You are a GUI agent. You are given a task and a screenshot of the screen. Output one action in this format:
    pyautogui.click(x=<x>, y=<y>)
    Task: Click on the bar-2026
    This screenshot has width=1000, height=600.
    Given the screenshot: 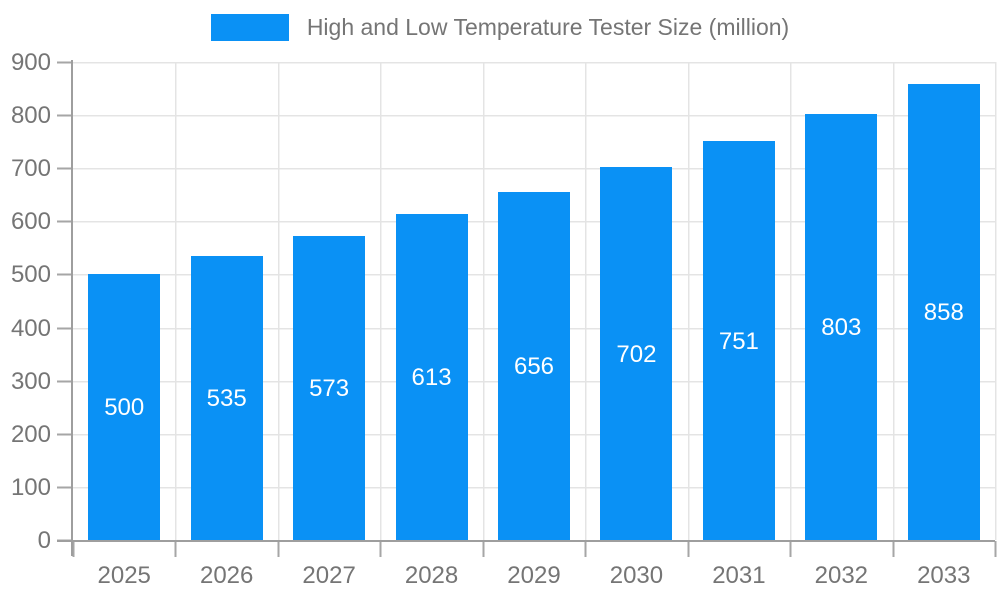 What is the action you would take?
    pyautogui.click(x=227, y=398)
    